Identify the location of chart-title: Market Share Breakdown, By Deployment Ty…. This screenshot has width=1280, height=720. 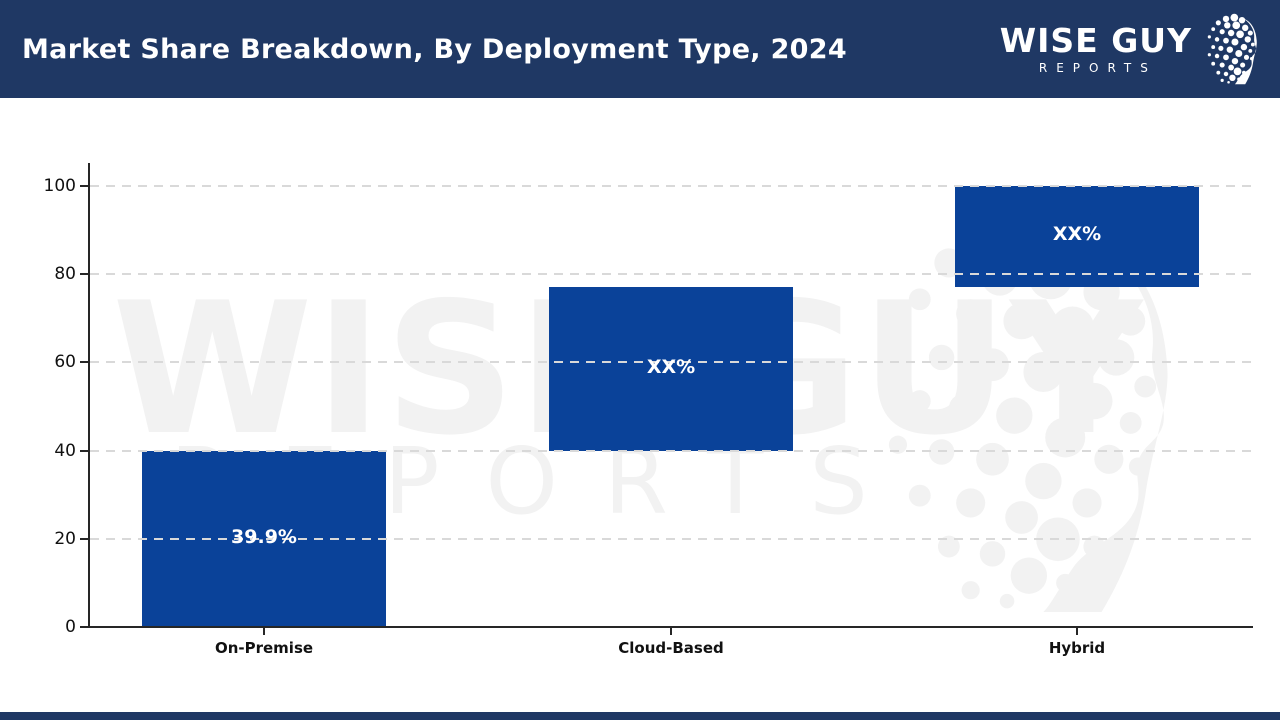
(434, 49).